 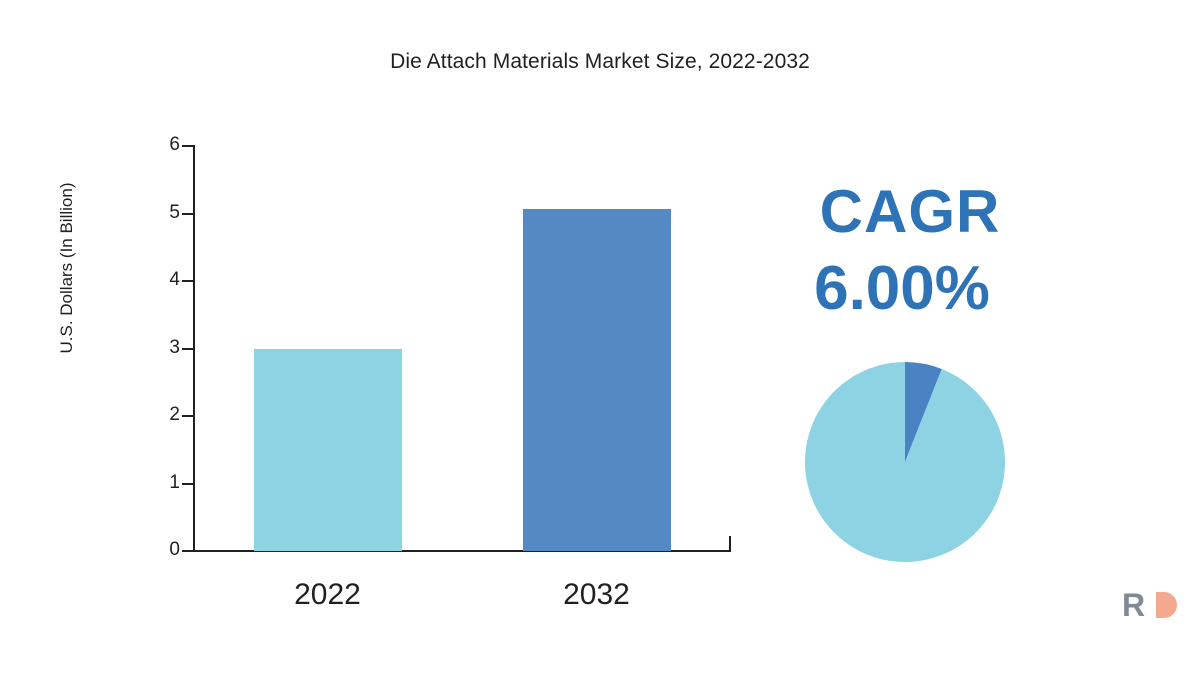 What do you see at coordinates (596, 379) in the screenshot?
I see `bar-2032` at bounding box center [596, 379].